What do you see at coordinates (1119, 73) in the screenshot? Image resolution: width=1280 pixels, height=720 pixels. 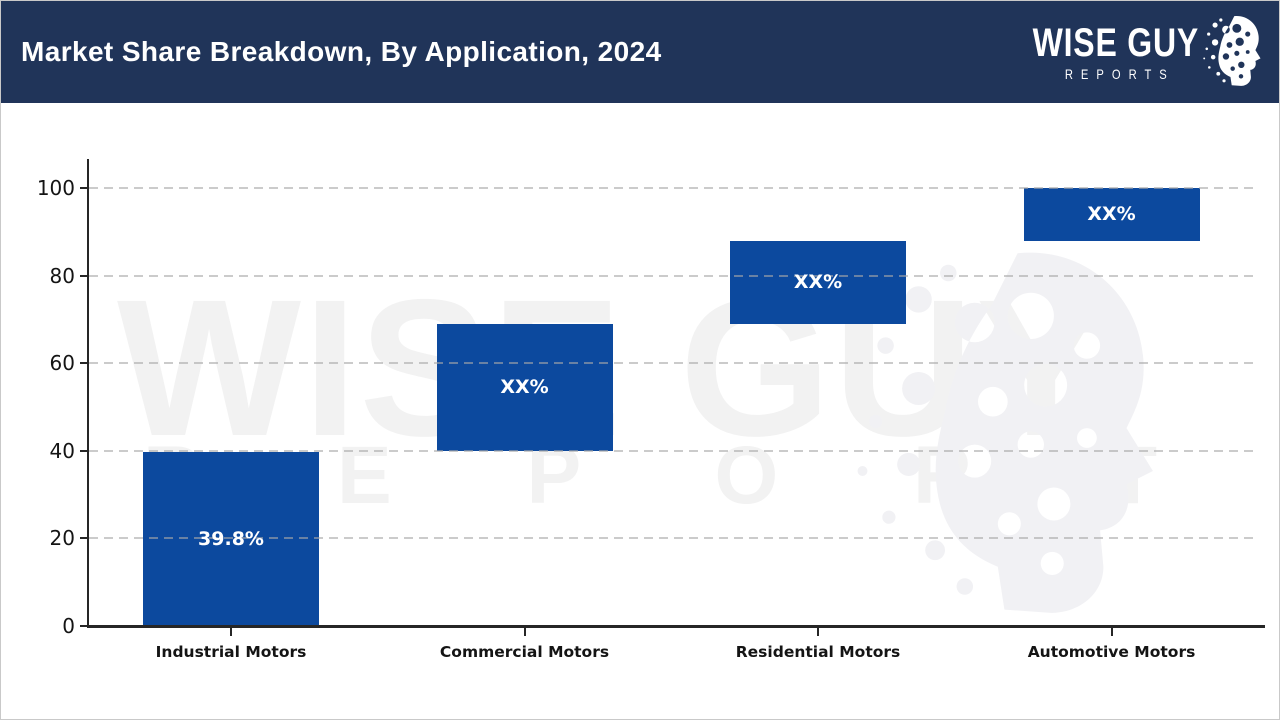 I see `logo-reports-text: REPORTS` at bounding box center [1119, 73].